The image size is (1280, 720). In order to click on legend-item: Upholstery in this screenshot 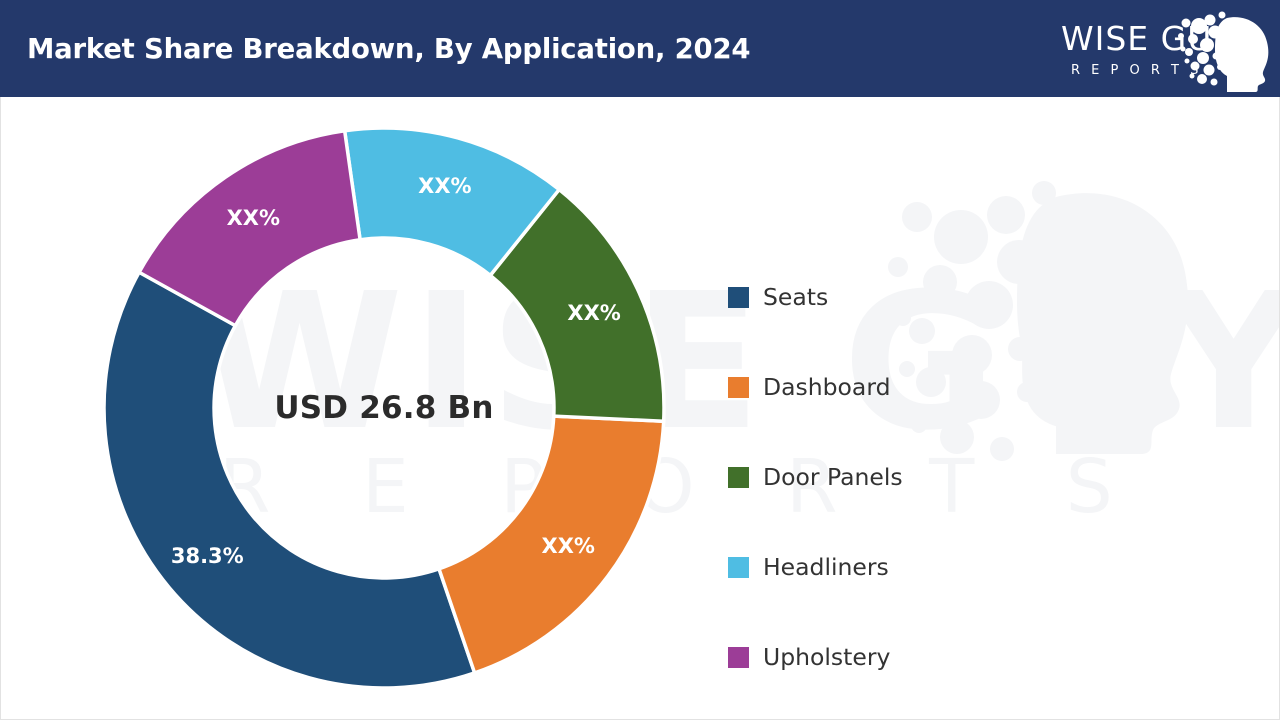, I will do `click(893, 657)`.